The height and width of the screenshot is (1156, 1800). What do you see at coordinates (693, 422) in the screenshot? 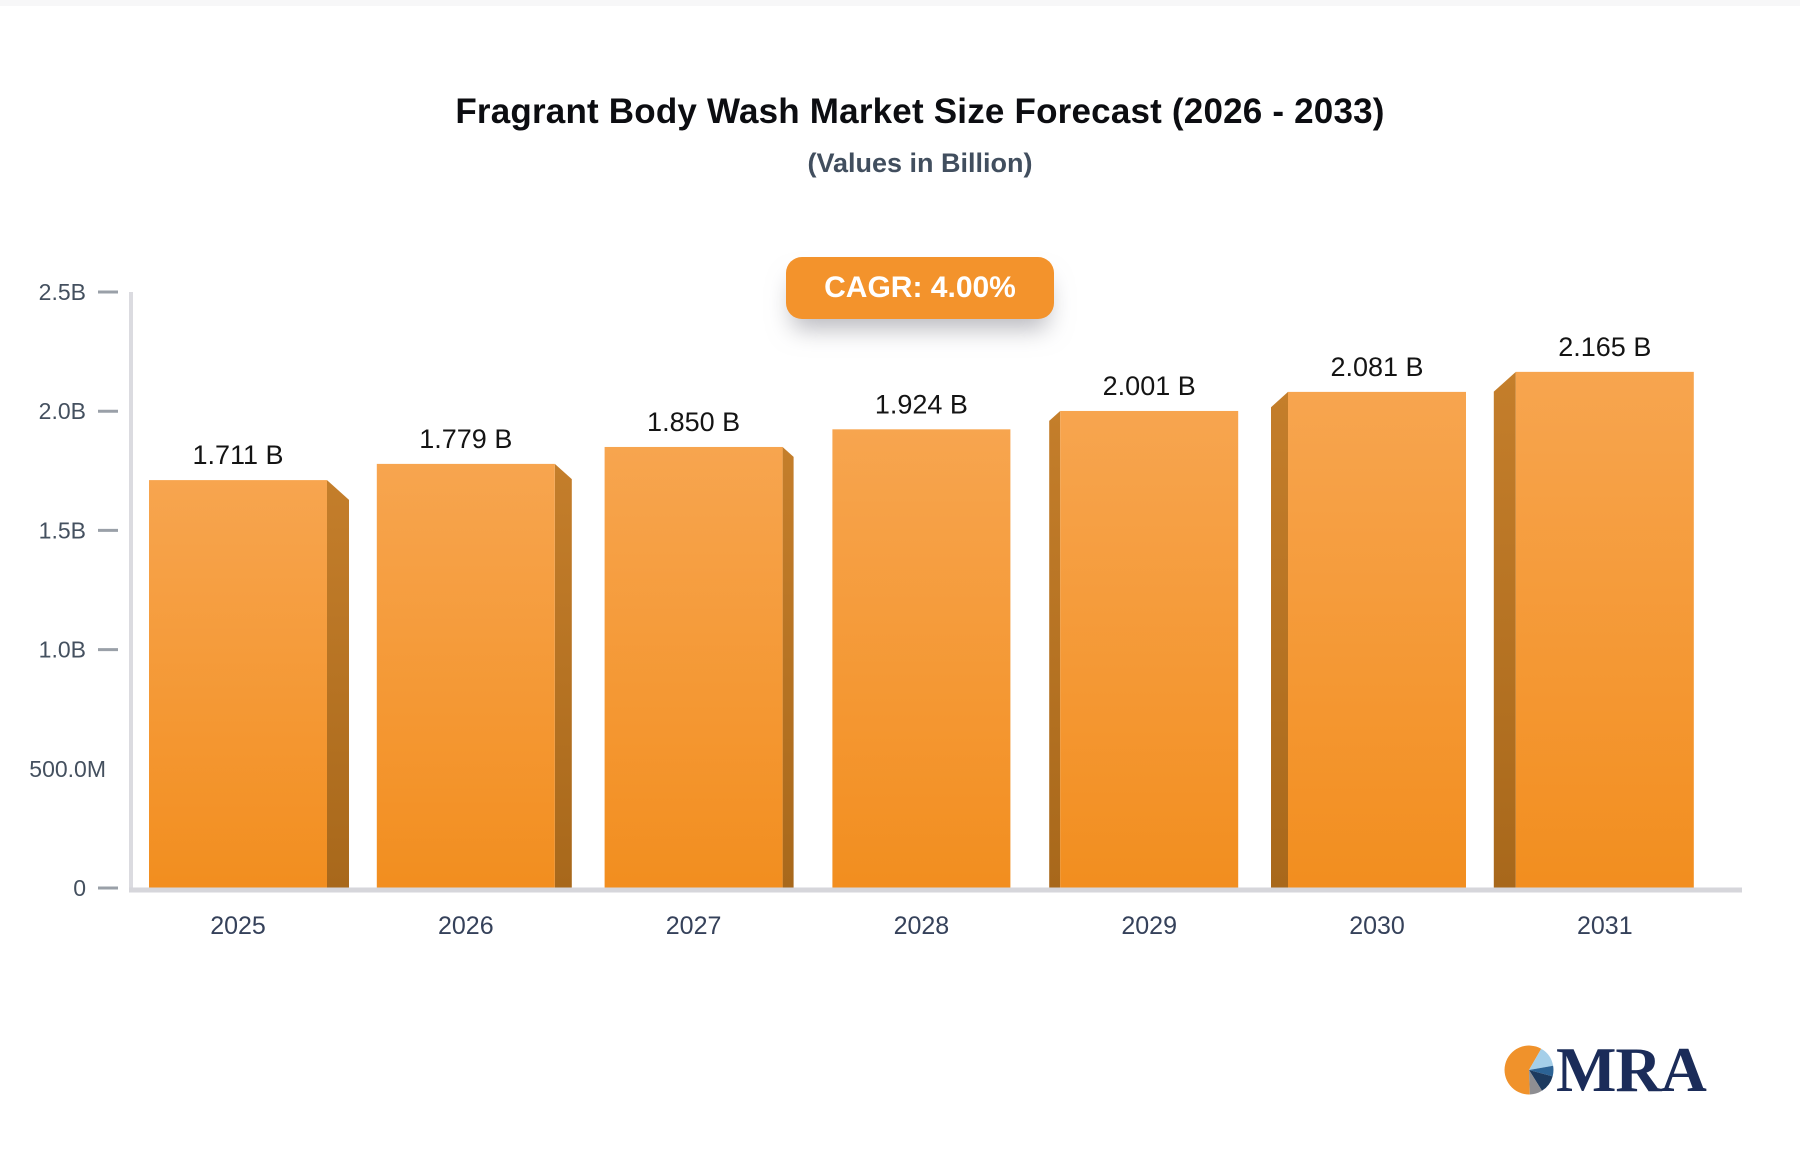
I see `bar-value-label: 1.850 B` at bounding box center [693, 422].